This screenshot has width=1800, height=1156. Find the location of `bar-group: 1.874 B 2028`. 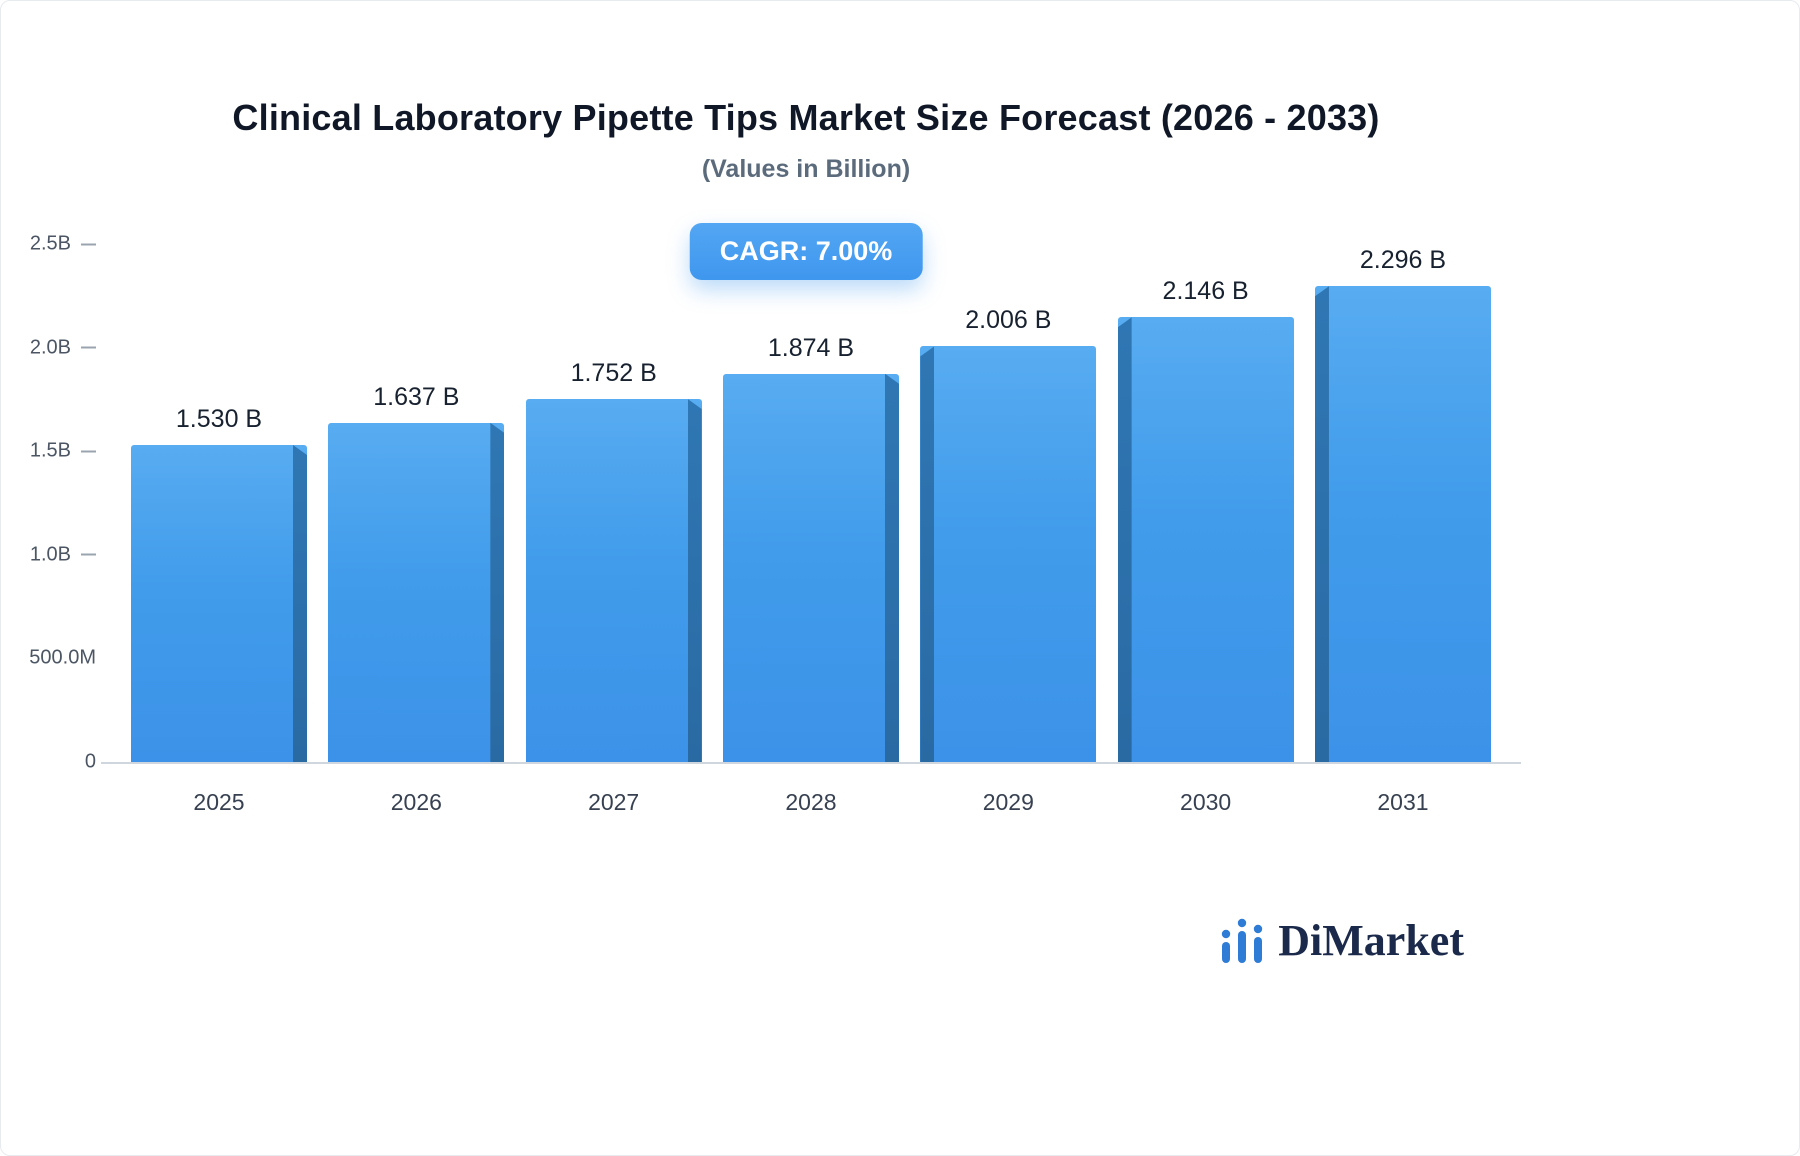

bar-group: 1.874 B 2028 is located at coordinates (810, 529).